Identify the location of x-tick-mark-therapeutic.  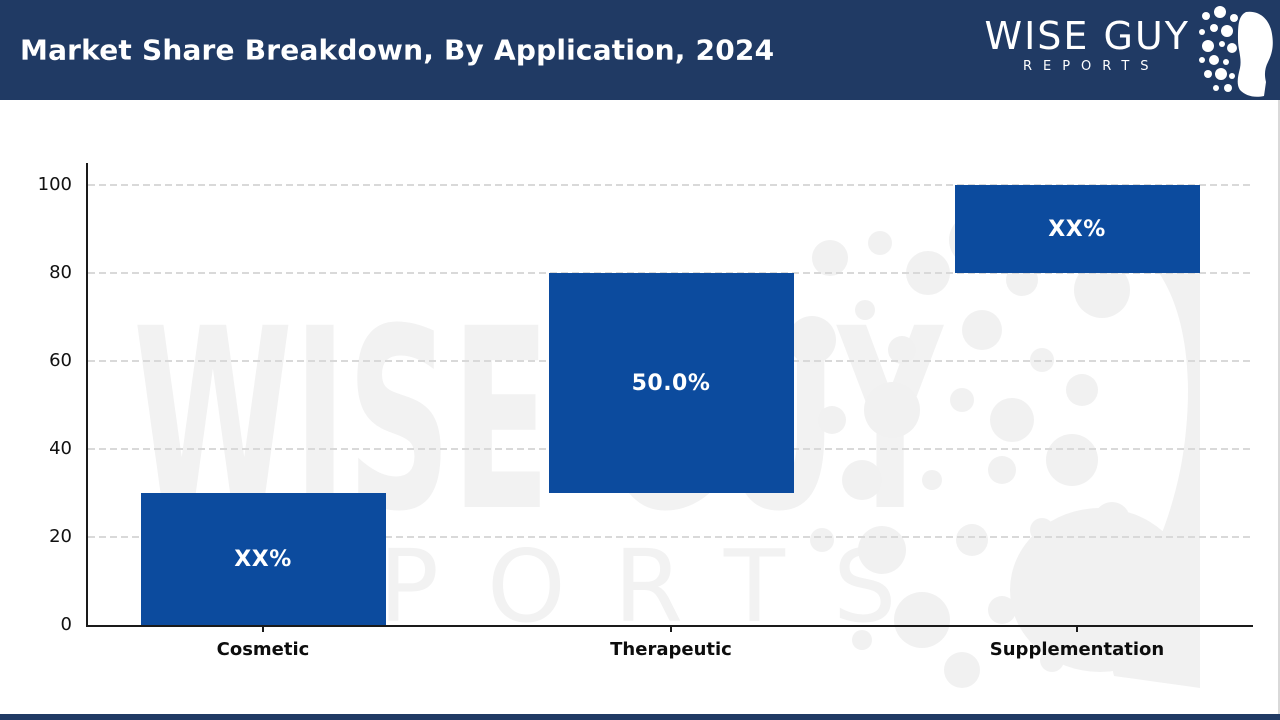
(671, 628).